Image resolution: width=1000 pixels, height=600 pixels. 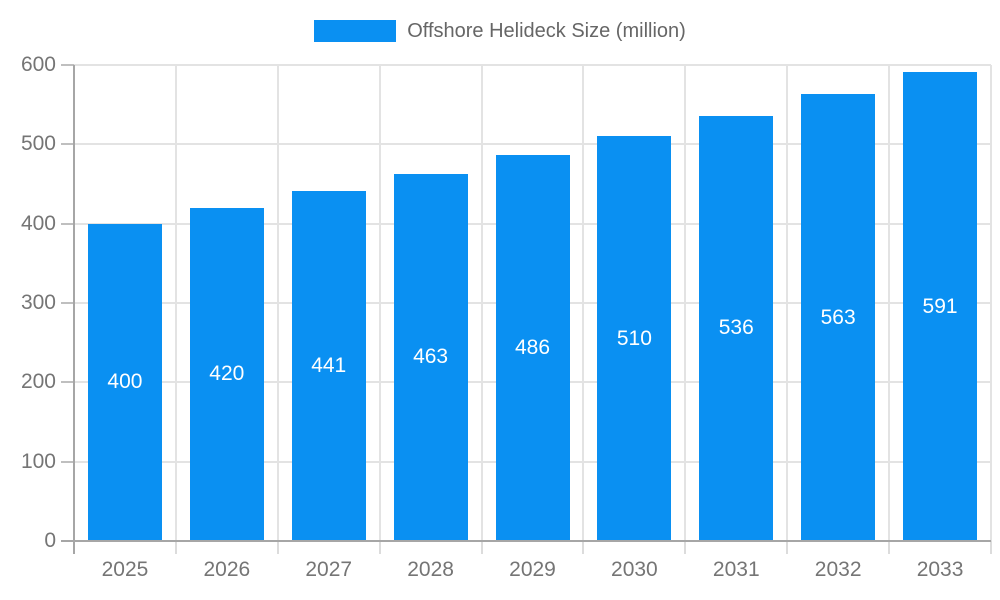 What do you see at coordinates (38, 223) in the screenshot?
I see `y-tick-label: 400` at bounding box center [38, 223].